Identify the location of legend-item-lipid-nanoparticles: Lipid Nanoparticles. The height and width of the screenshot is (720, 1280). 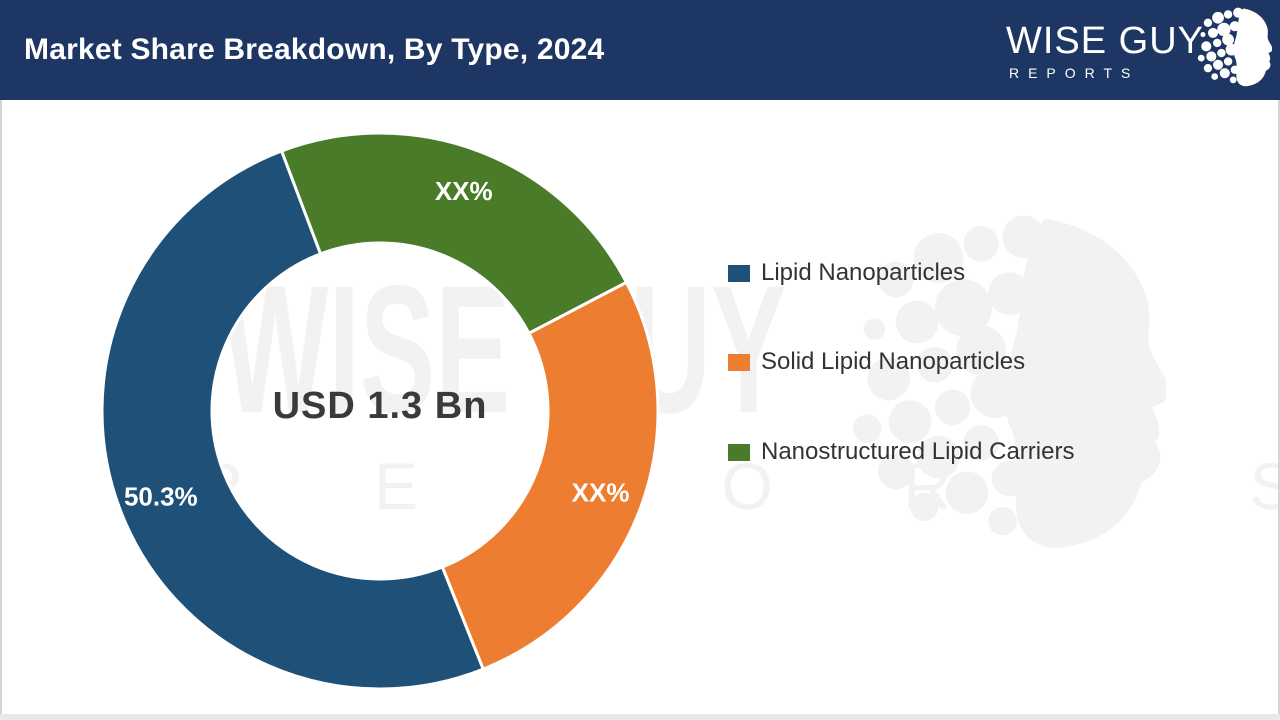
(846, 273).